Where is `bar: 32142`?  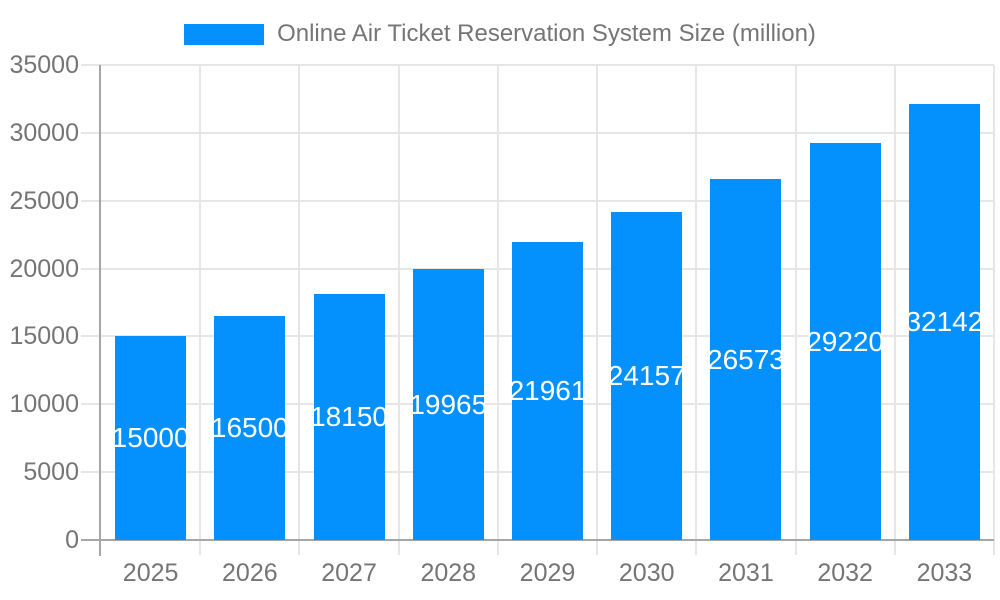 bar: 32142 is located at coordinates (944, 321).